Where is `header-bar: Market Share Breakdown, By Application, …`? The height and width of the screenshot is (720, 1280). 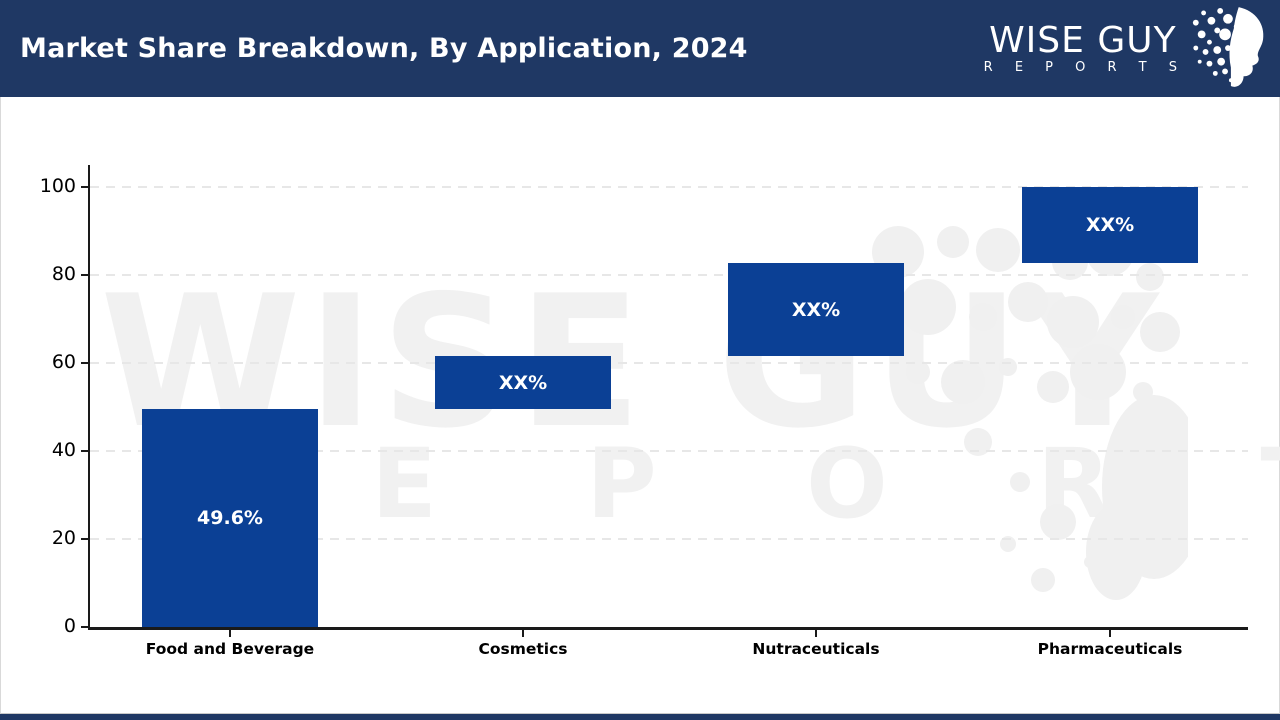
header-bar: Market Share Breakdown, By Application, … is located at coordinates (640, 48).